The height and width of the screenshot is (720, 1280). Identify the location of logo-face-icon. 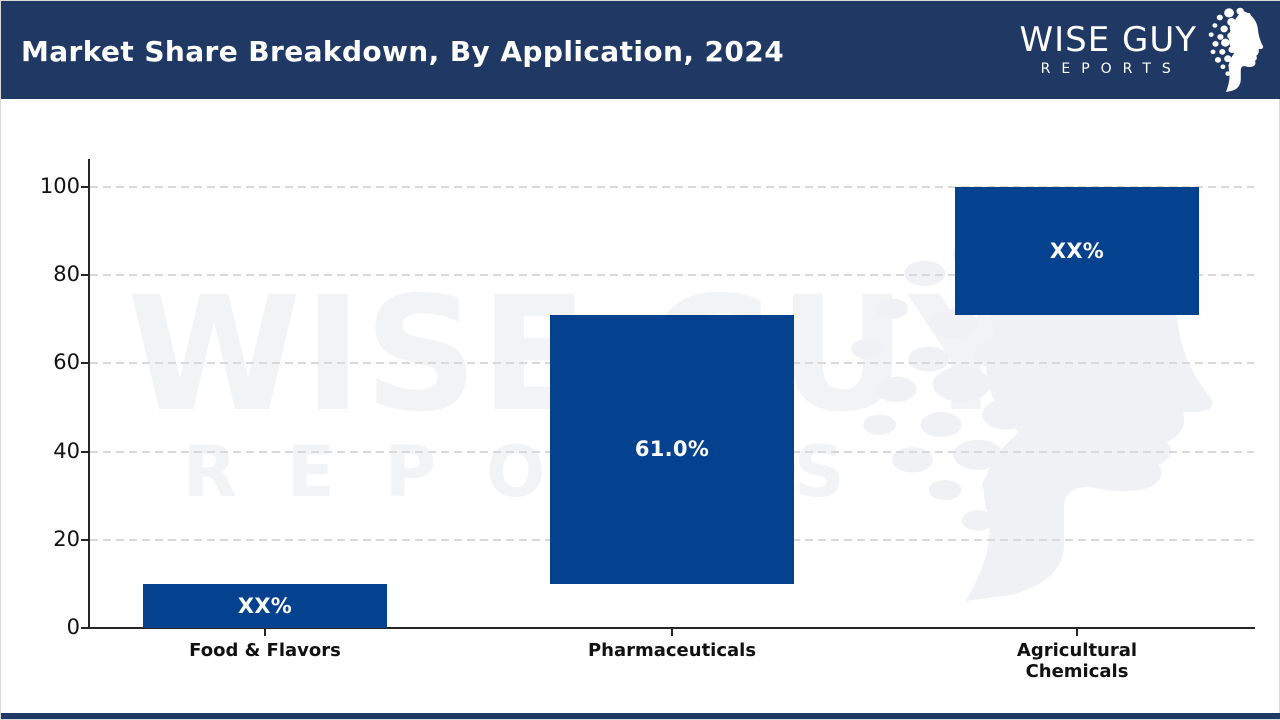
(1236, 49).